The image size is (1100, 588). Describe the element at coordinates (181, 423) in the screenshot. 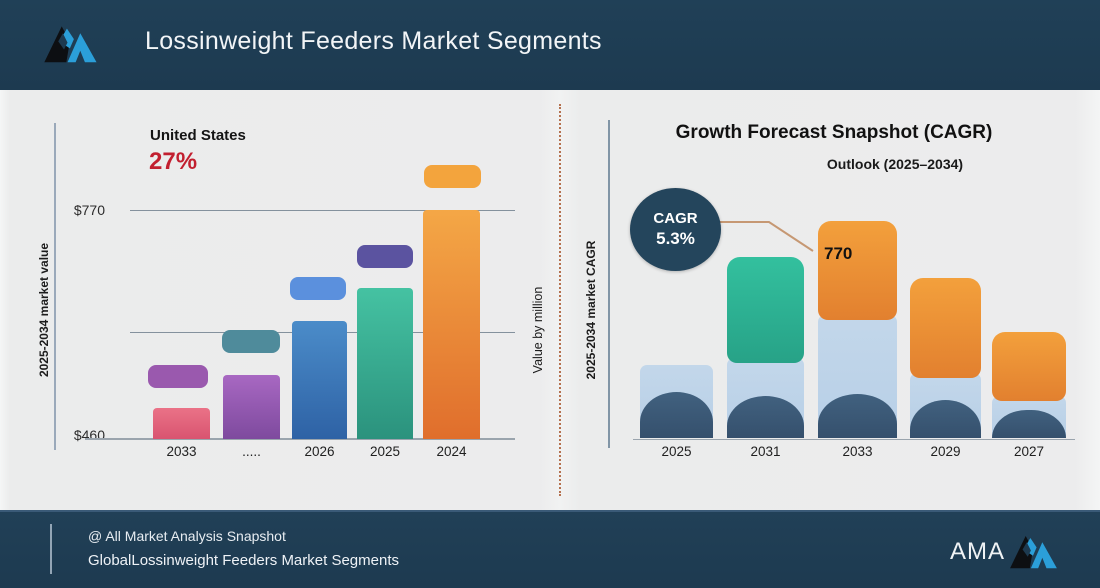

I see `left-bar-2033` at that location.